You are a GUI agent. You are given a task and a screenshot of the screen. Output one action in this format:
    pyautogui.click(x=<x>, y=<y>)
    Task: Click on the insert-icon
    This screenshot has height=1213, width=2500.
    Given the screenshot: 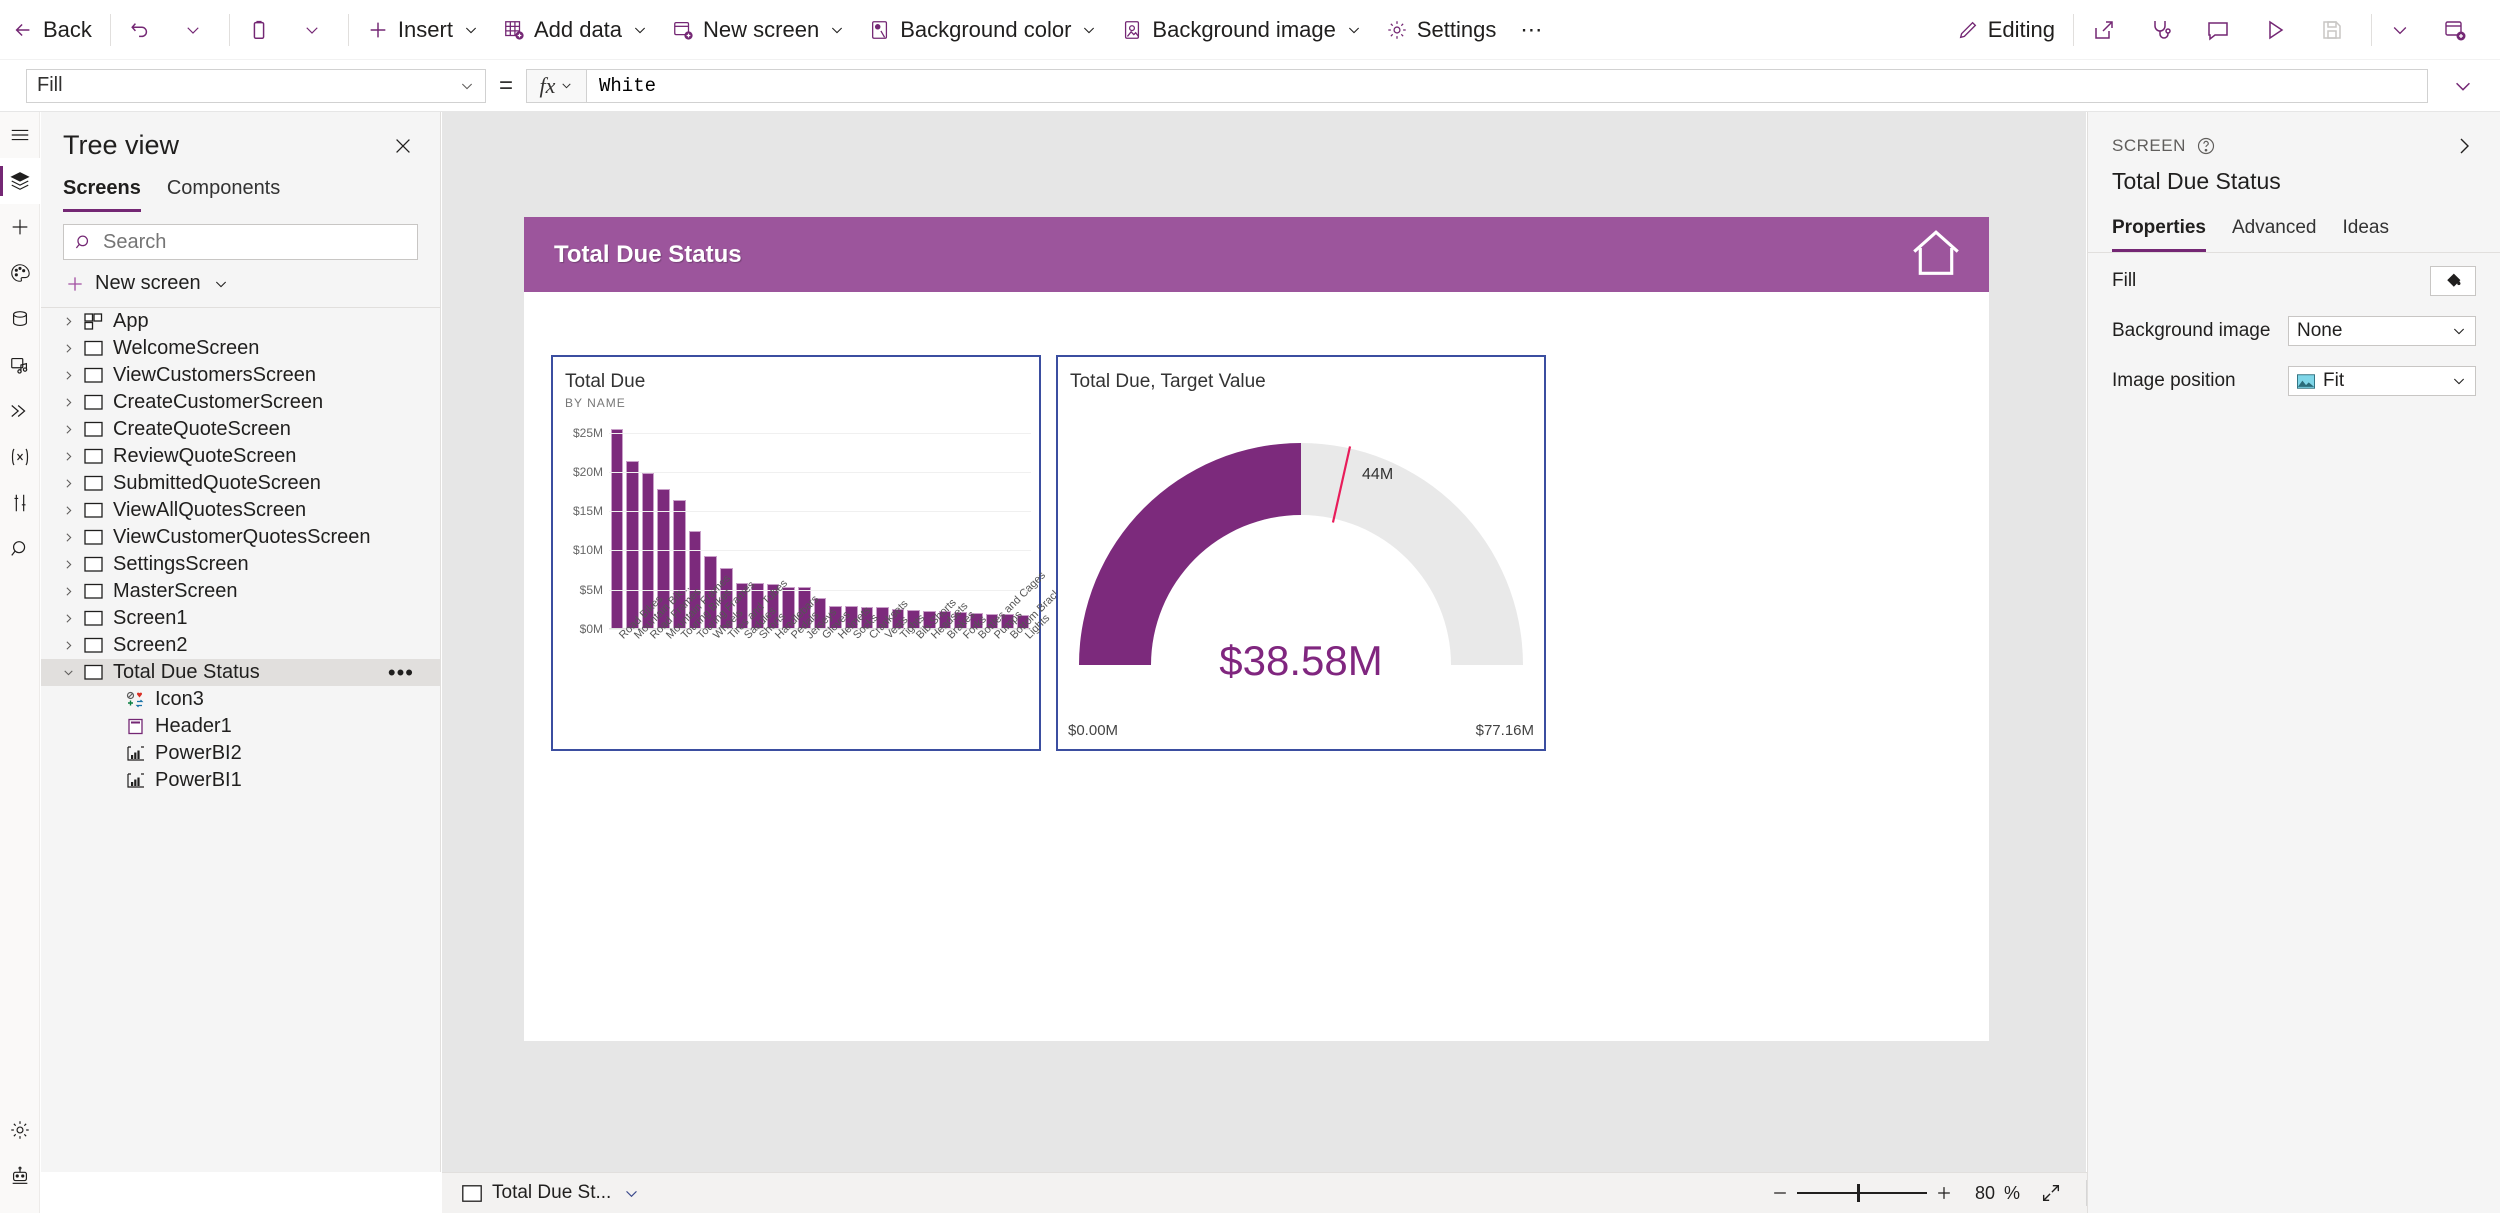 What is the action you would take?
    pyautogui.click(x=20, y=227)
    